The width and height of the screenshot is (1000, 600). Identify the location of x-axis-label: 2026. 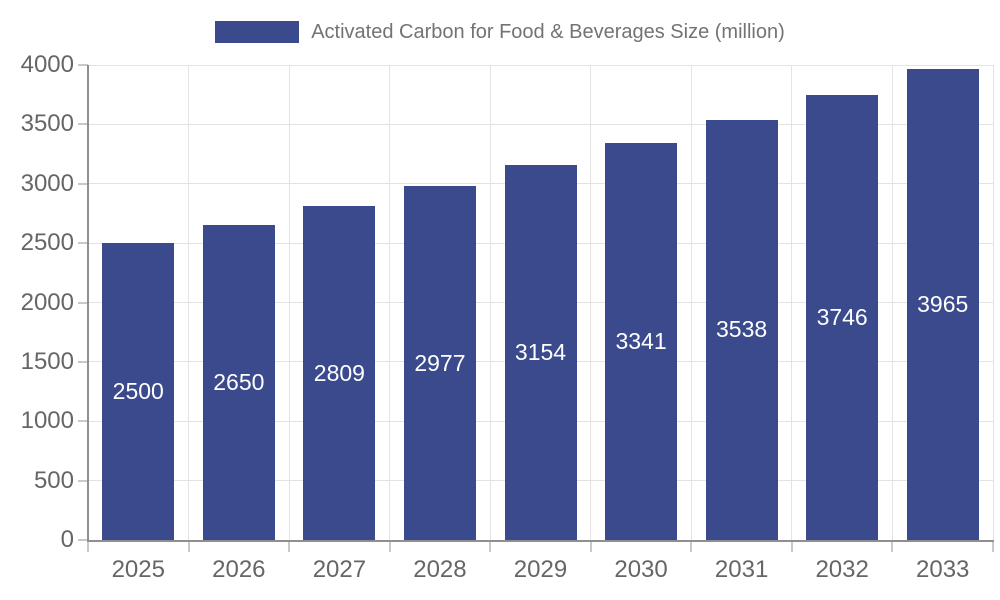
(239, 569).